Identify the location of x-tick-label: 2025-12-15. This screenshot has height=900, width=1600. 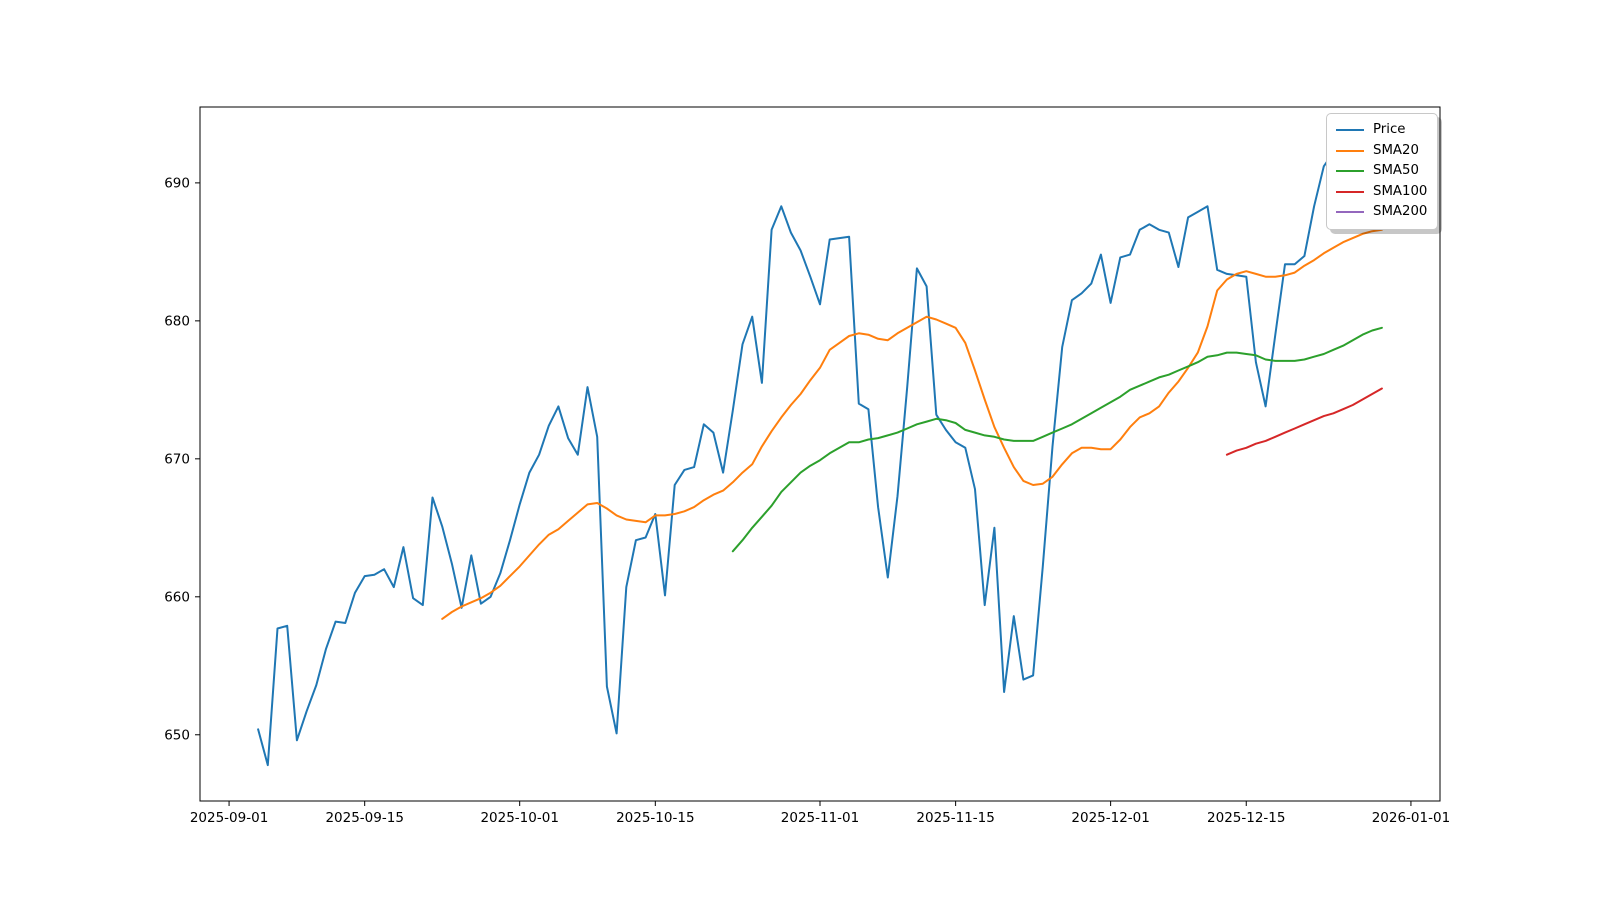
(1246, 818).